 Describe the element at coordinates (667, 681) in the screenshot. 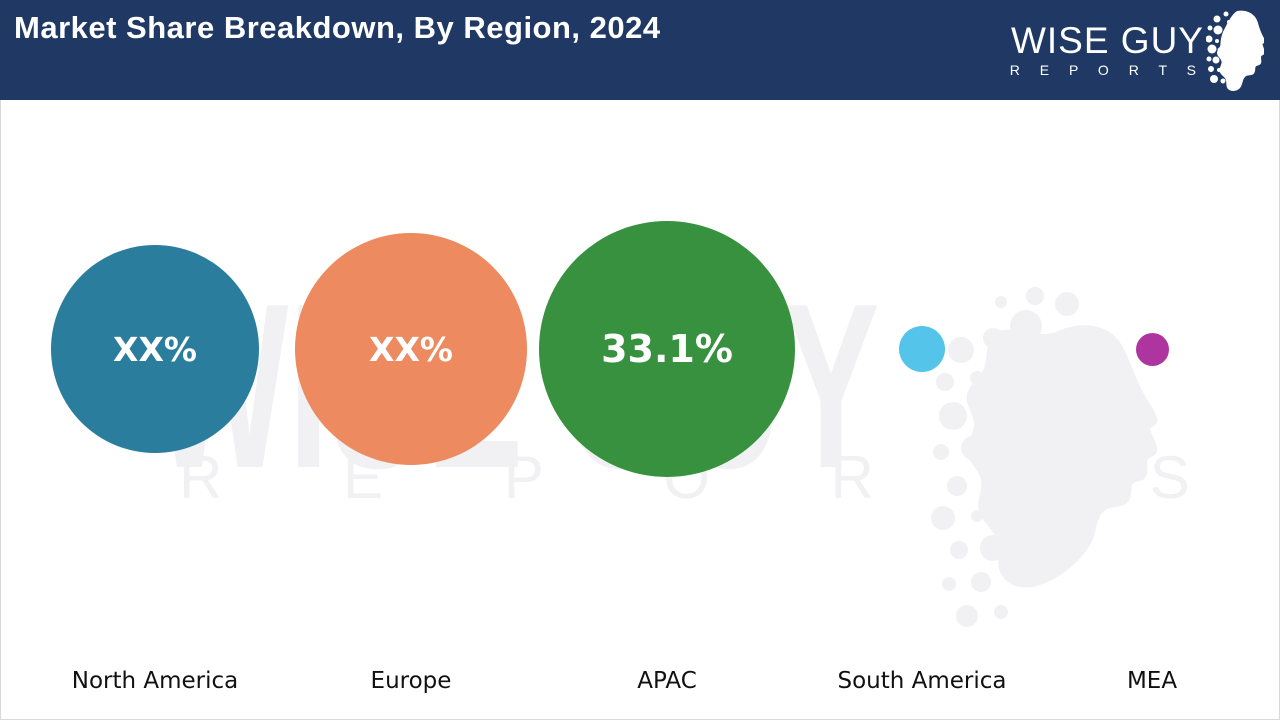

I see `category-label-apac: APAC` at that location.